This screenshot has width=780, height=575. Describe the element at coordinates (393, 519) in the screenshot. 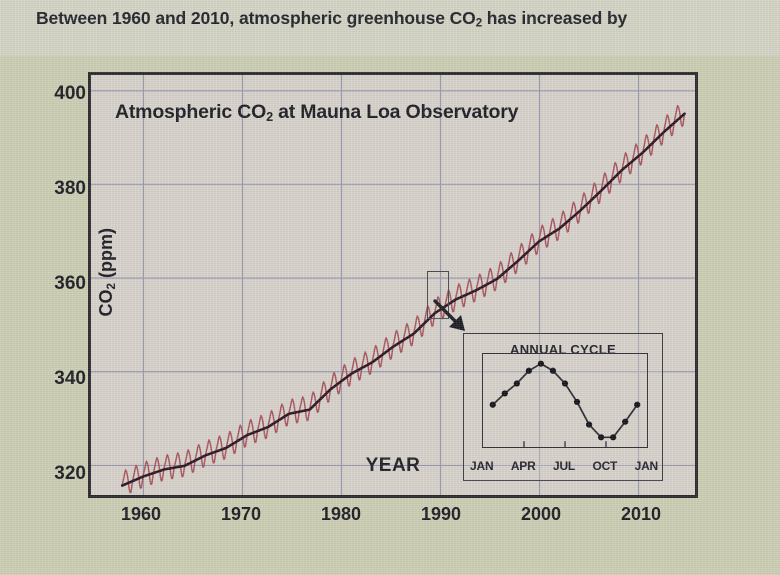

I see `x-axis-tick-labels: 1960 1970 1980 1990 2000 2010` at that location.